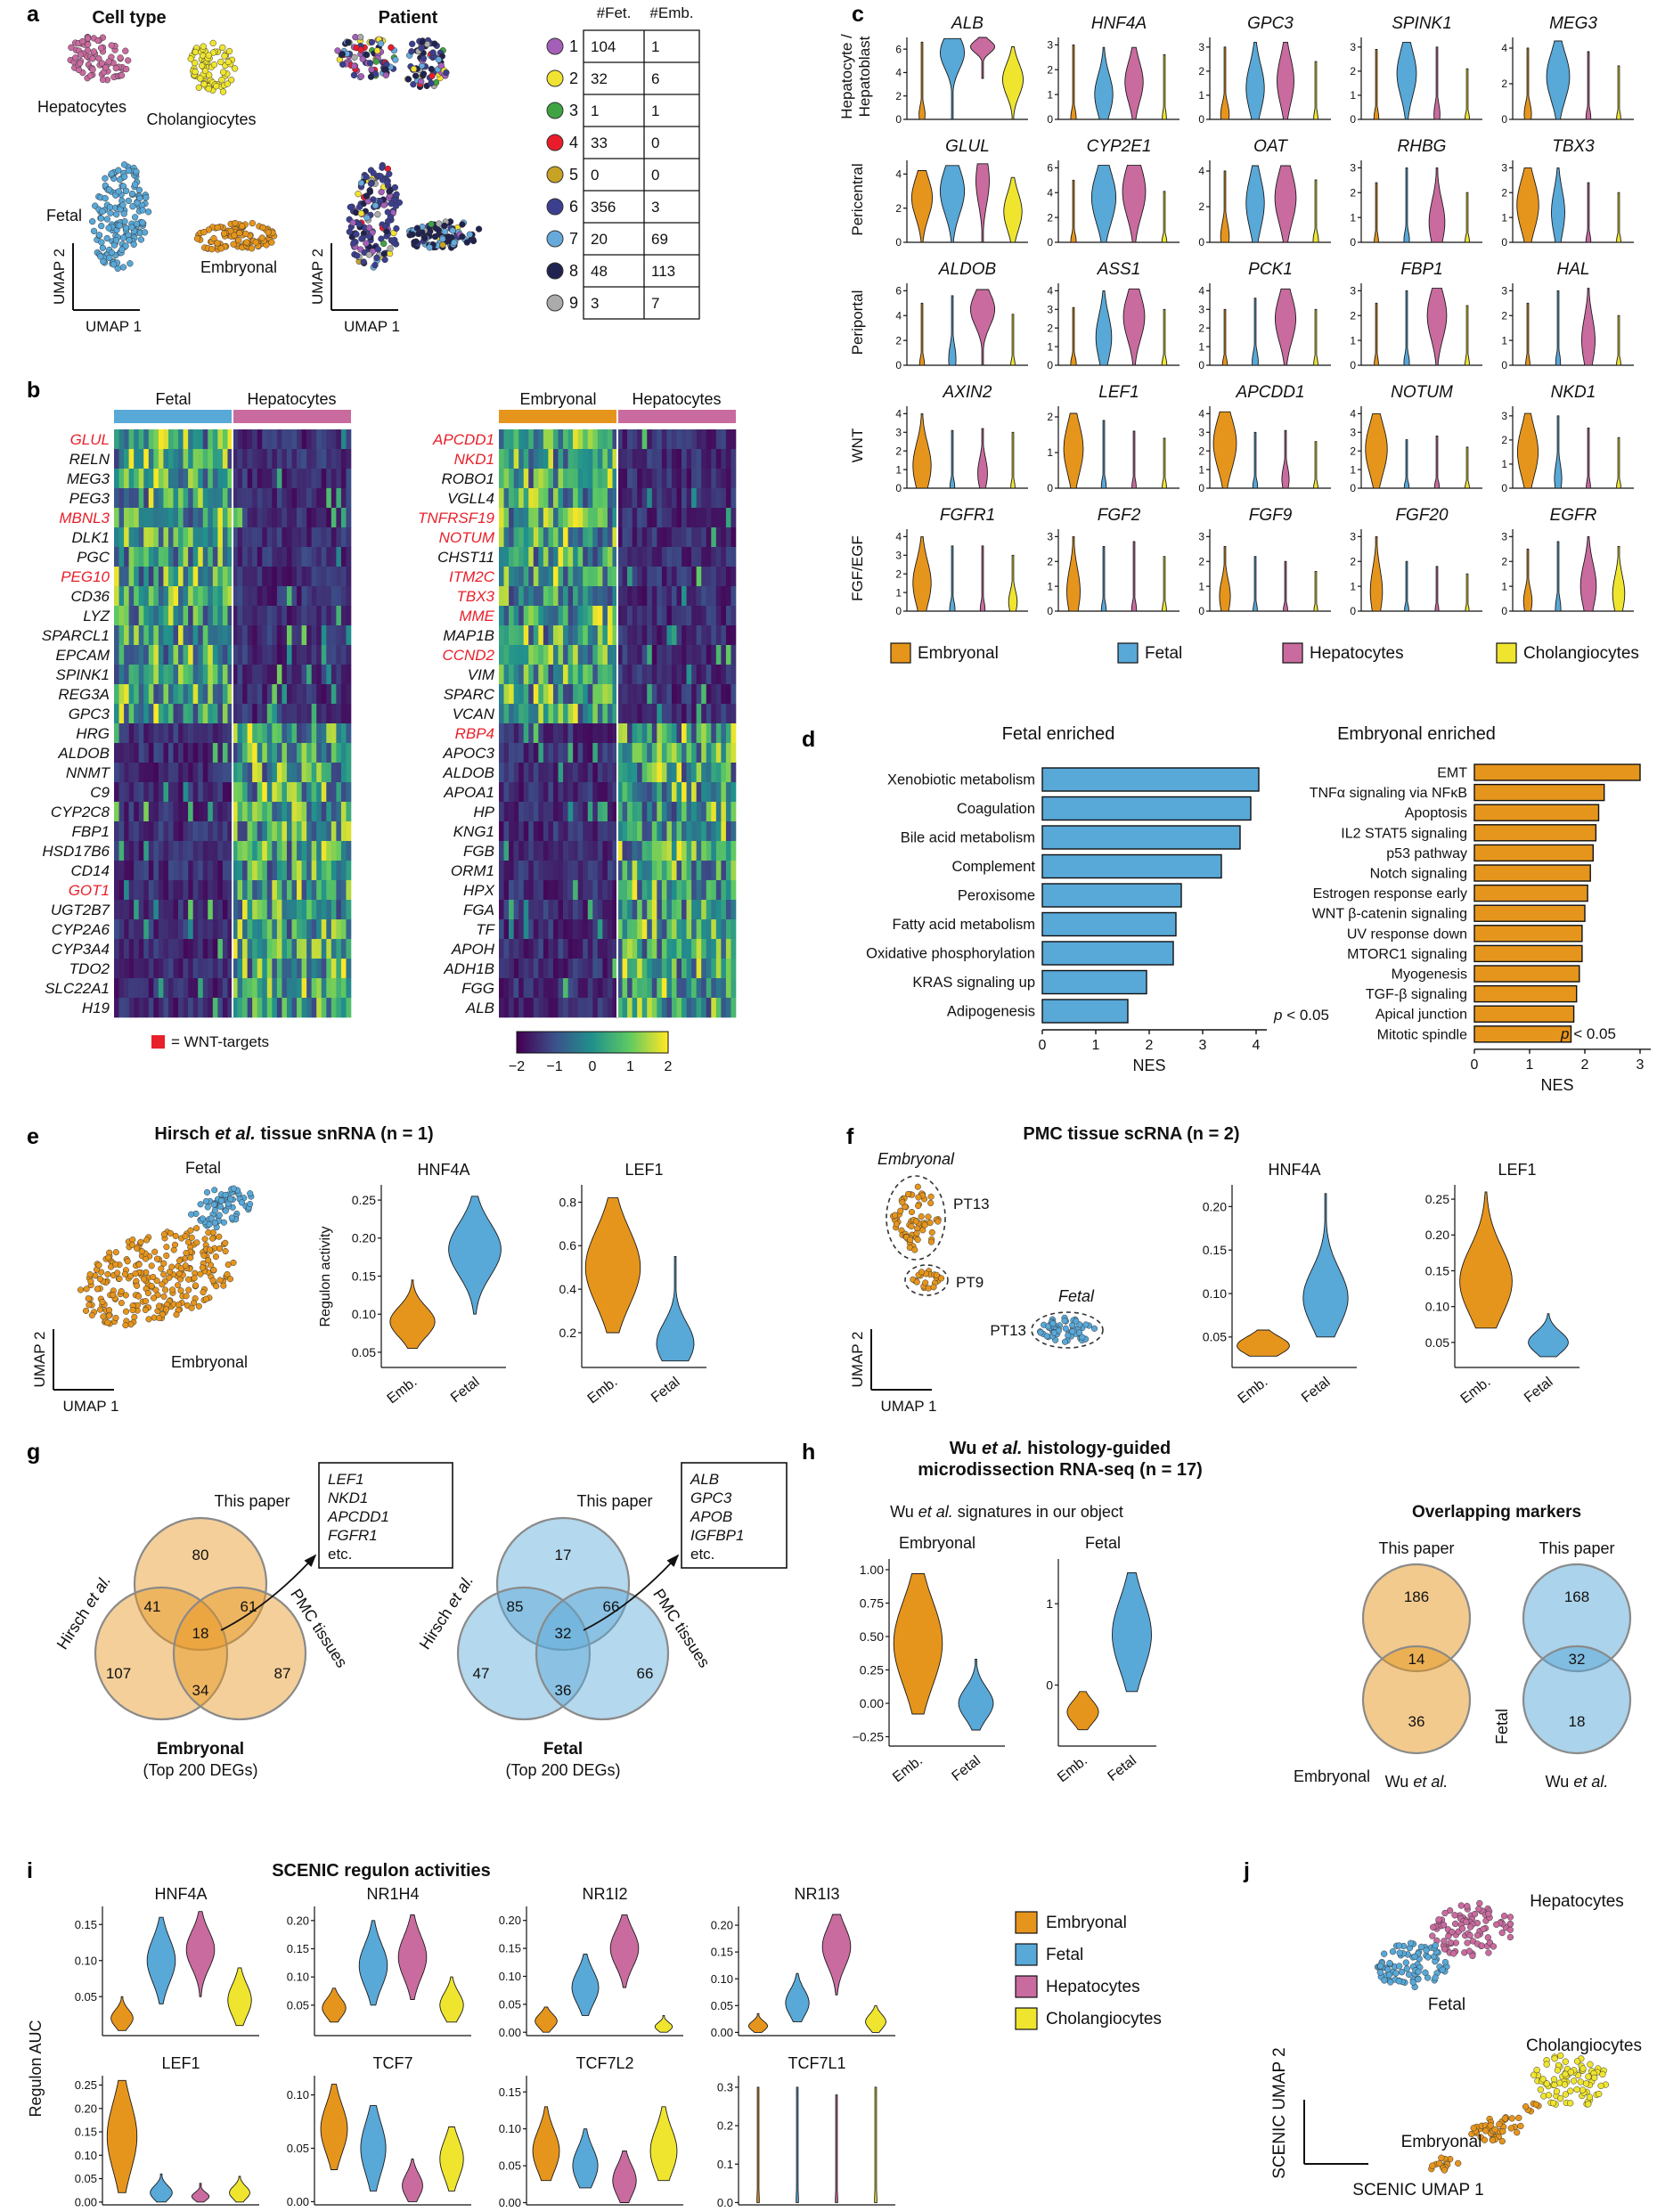 The width and height of the screenshot is (1657, 2212). What do you see at coordinates (1416, 734) in the screenshot?
I see `bar-chart-title: Embryonal enriched` at bounding box center [1416, 734].